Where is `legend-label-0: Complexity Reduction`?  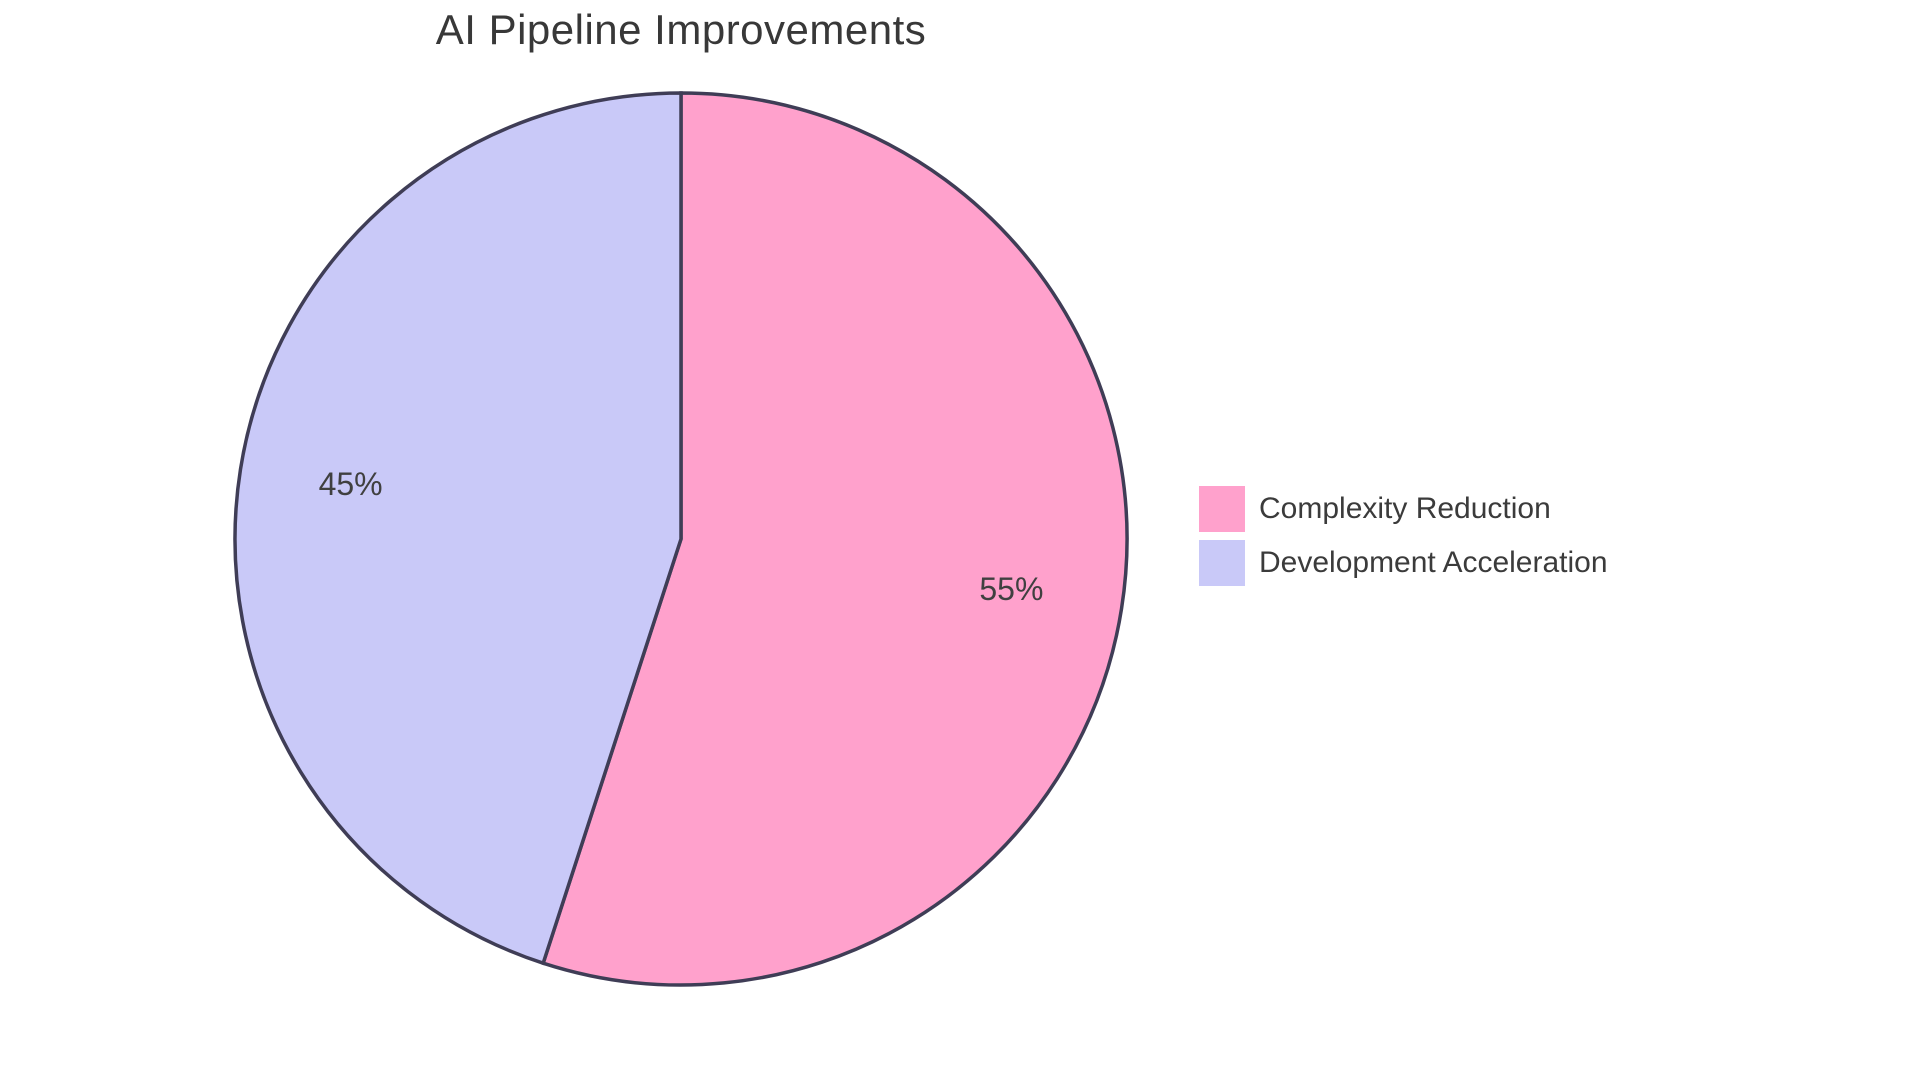 legend-label-0: Complexity Reduction is located at coordinates (1405, 508).